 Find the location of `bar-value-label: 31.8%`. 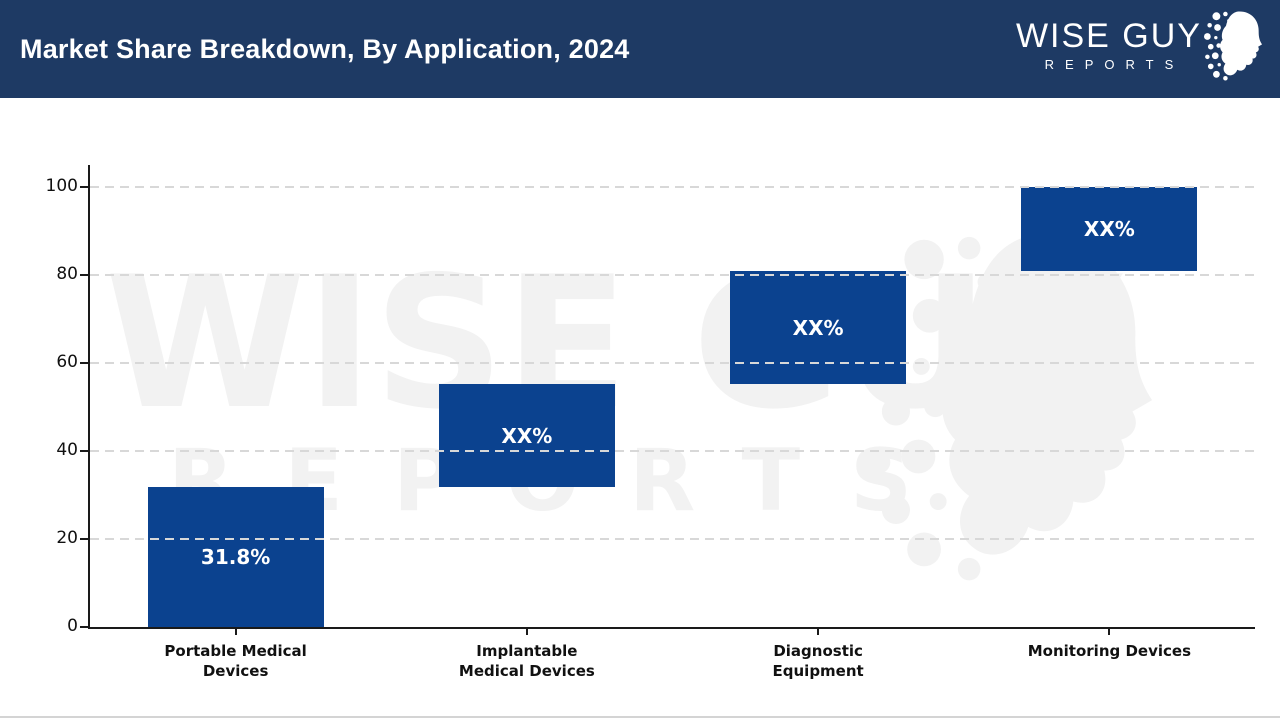

bar-value-label: 31.8% is located at coordinates (235, 557).